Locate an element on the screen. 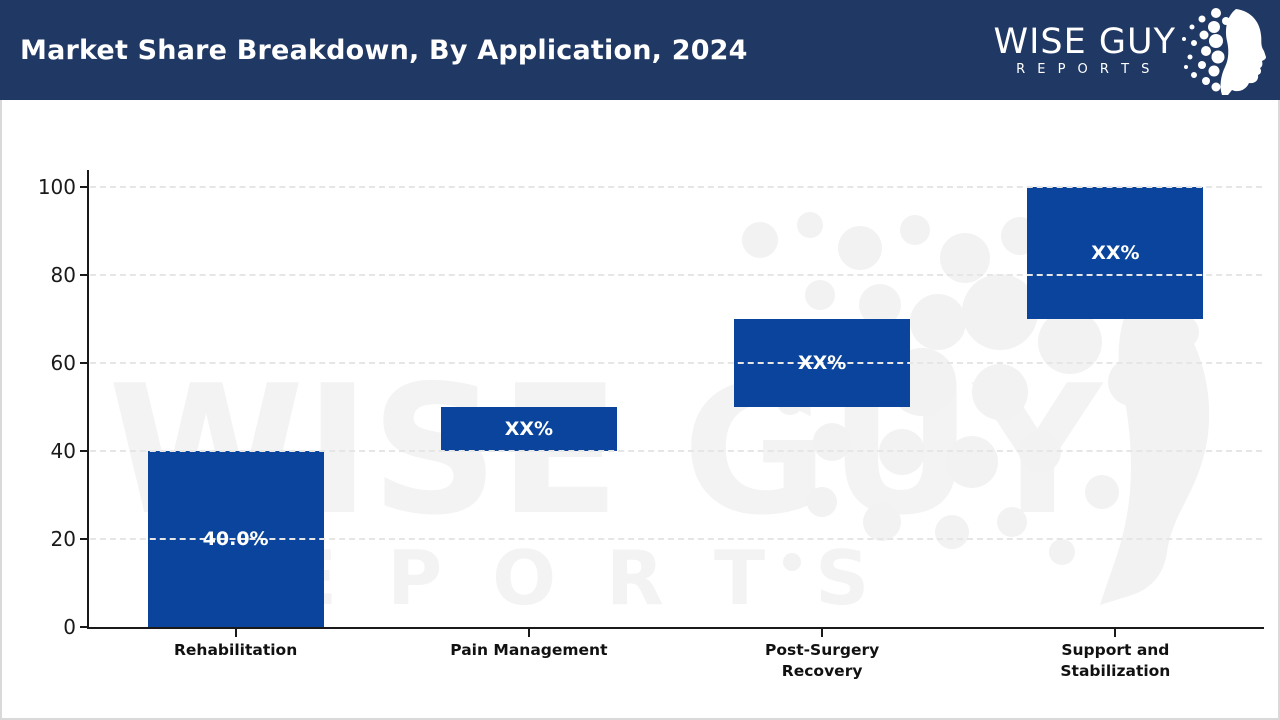 The height and width of the screenshot is (720, 1280). x-axis-line is located at coordinates (675, 628).